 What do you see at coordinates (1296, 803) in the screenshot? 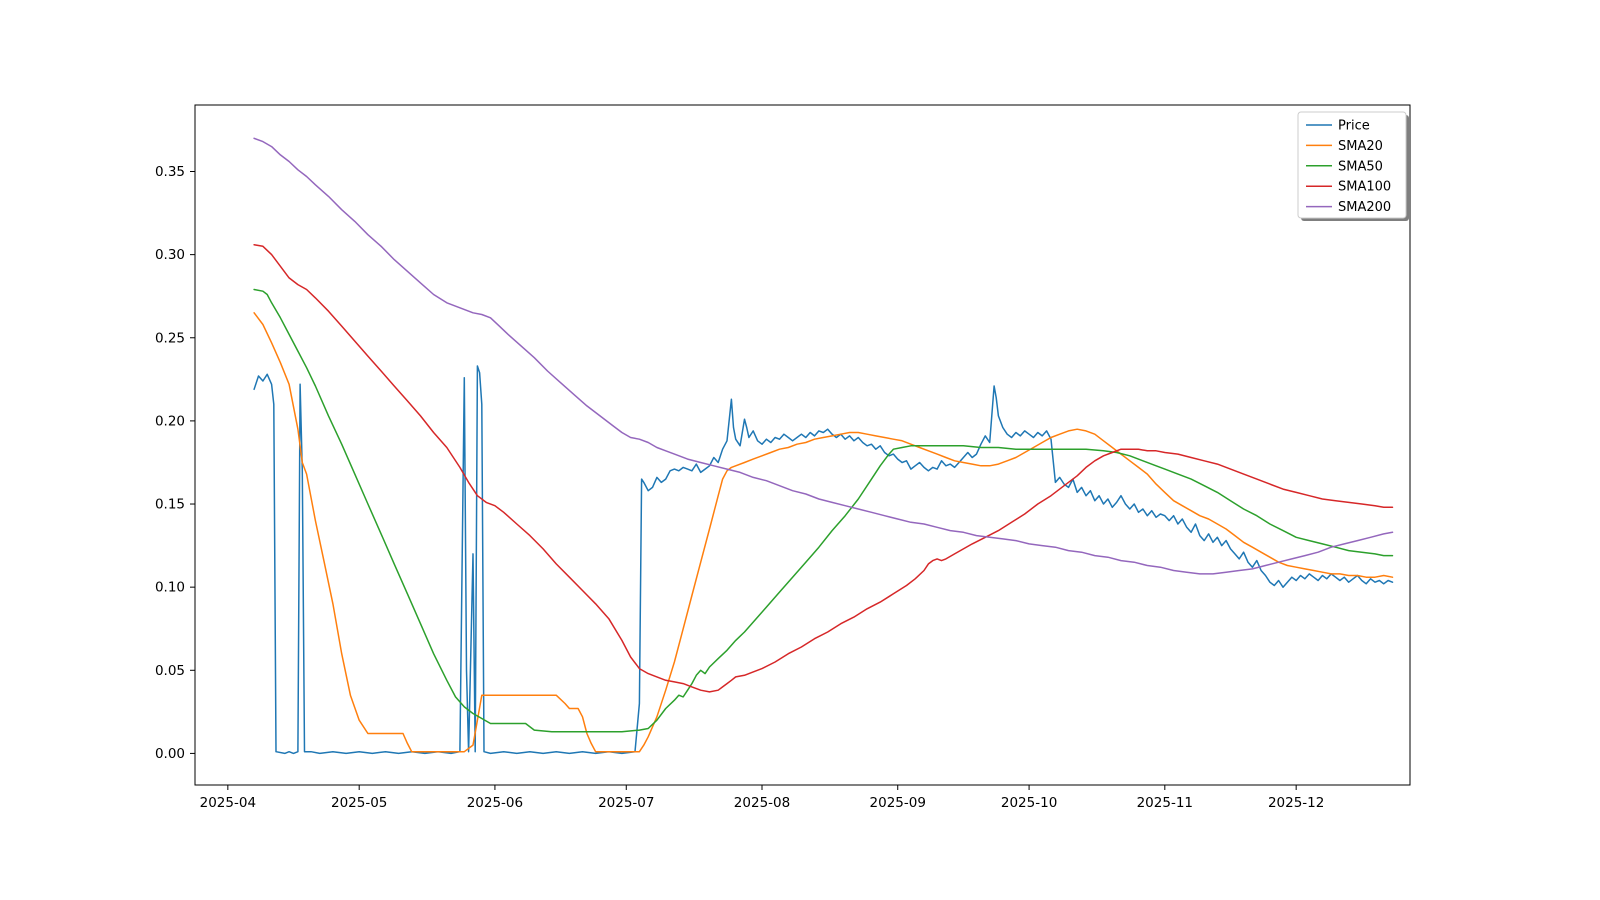
I see `x-tick-label: 2025-12` at bounding box center [1296, 803].